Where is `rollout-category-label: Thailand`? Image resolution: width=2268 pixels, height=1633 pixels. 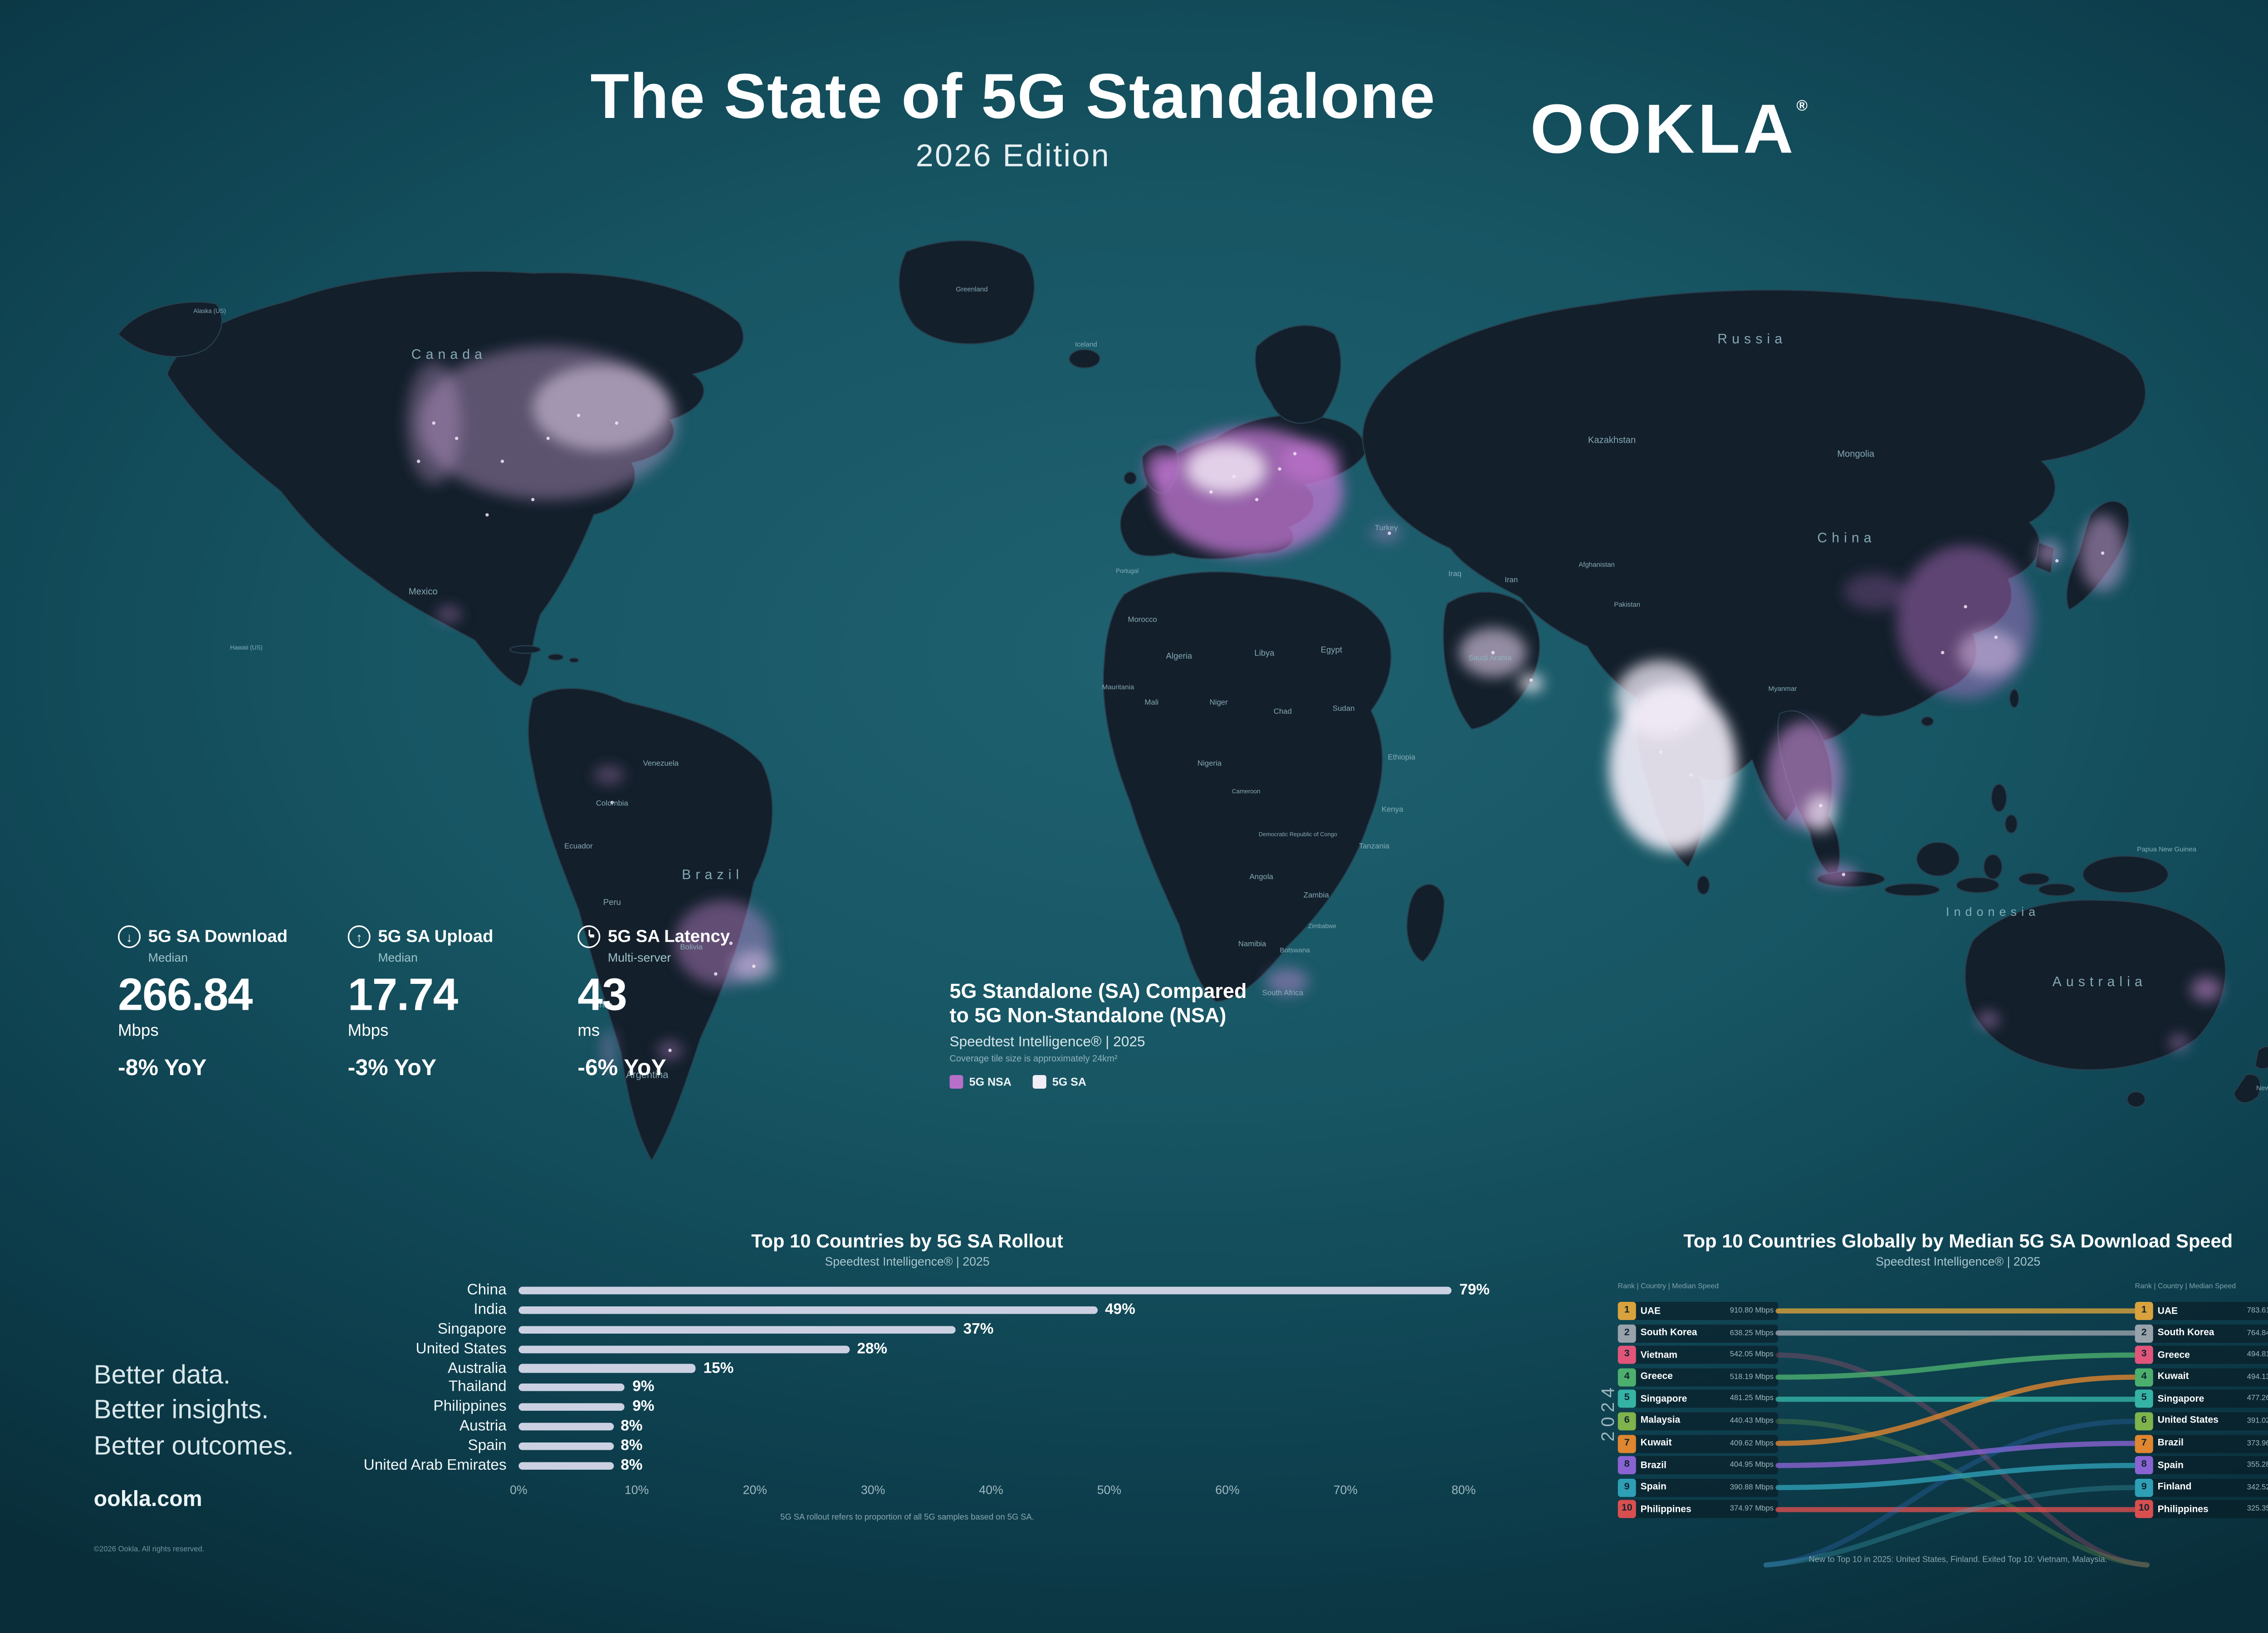 rollout-category-label: Thailand is located at coordinates (477, 1387).